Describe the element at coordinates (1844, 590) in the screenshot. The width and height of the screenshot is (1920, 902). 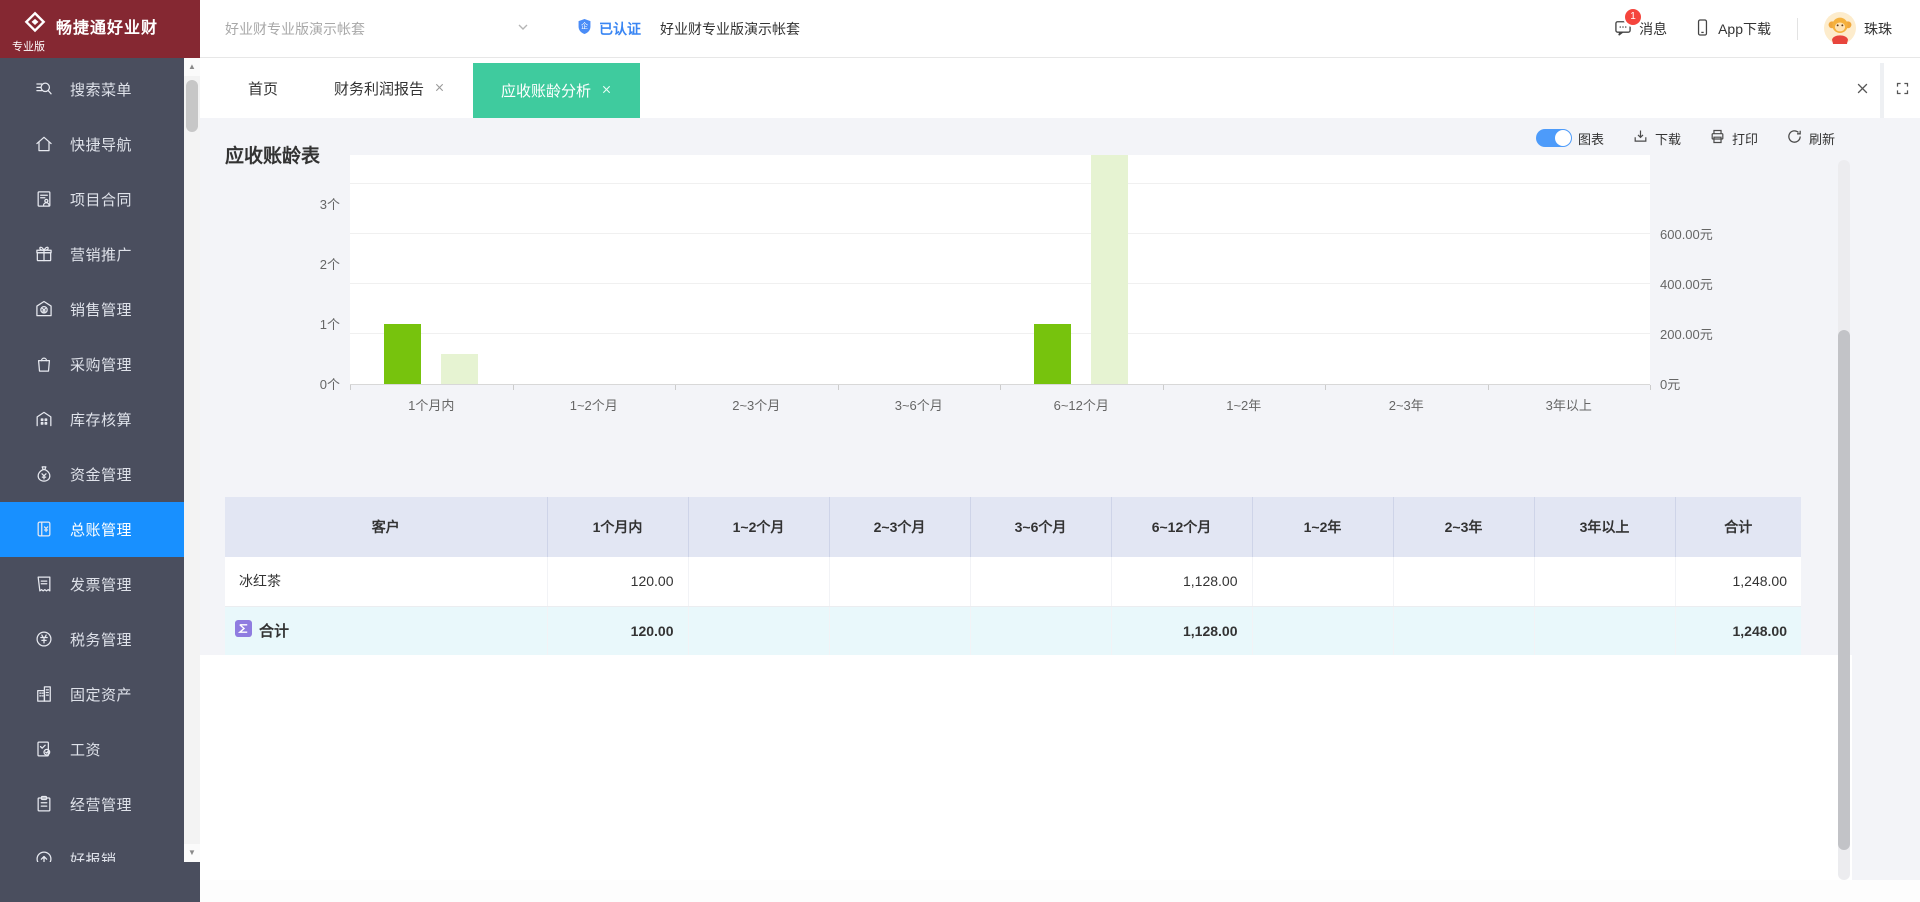
I see `content-scrollbar-thumb` at that location.